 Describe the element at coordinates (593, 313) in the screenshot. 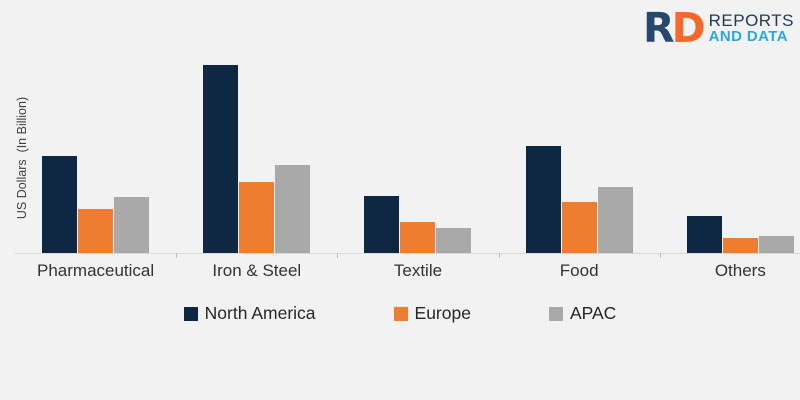

I see `legend-label: APAC` at that location.